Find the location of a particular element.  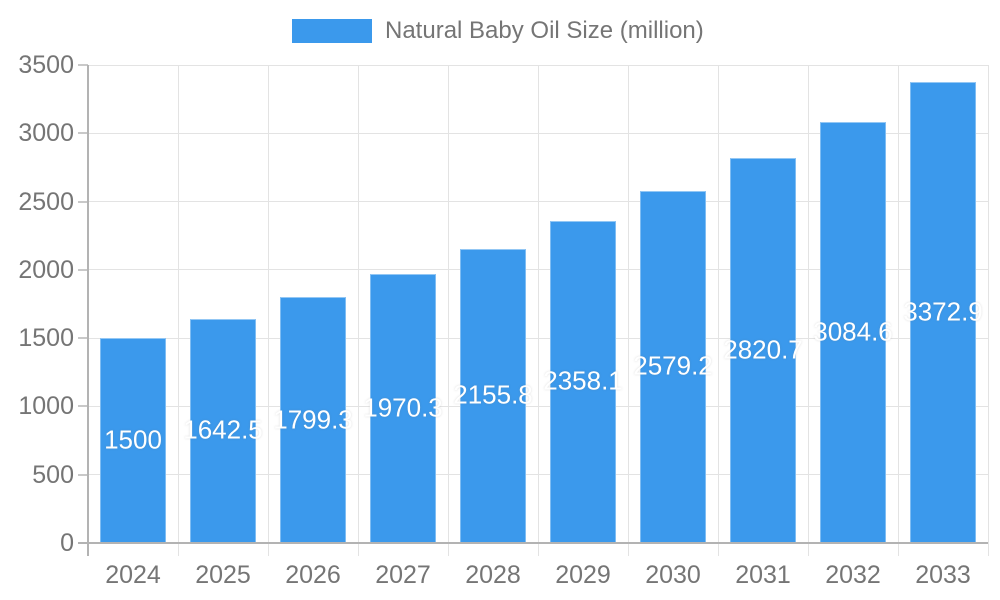

x-tick-label: 2027 is located at coordinates (403, 575).